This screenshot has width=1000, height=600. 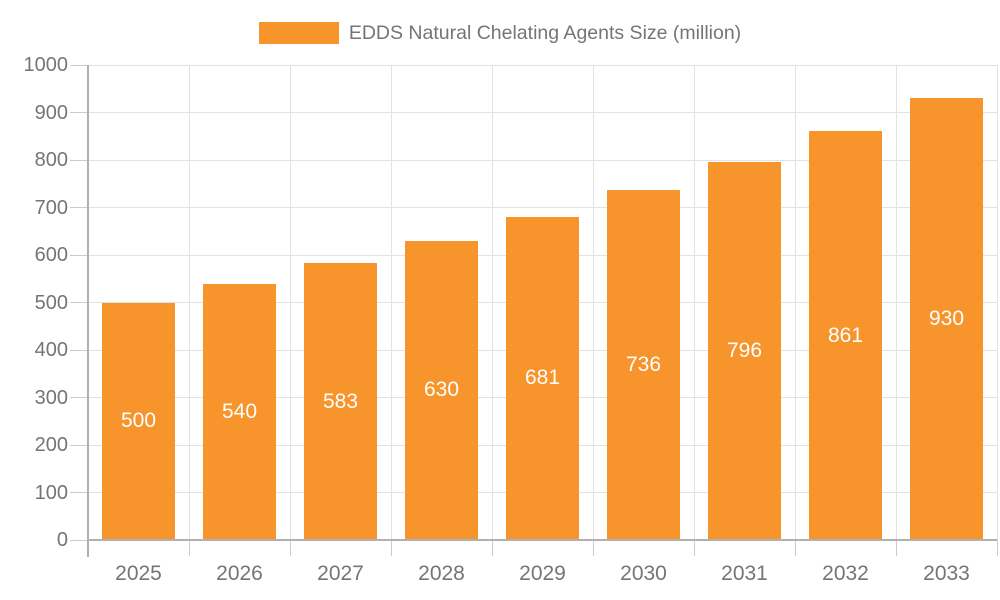 I want to click on x-axis-category-label: 2033, so click(x=946, y=573).